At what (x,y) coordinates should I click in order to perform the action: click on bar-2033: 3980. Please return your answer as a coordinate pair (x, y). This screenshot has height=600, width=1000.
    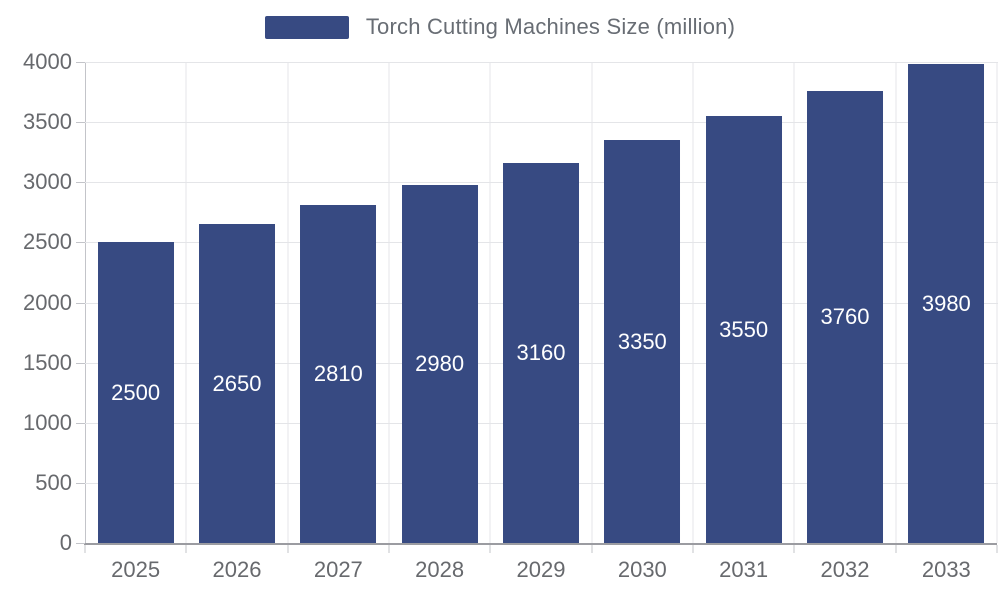
    Looking at the image, I should click on (946, 303).